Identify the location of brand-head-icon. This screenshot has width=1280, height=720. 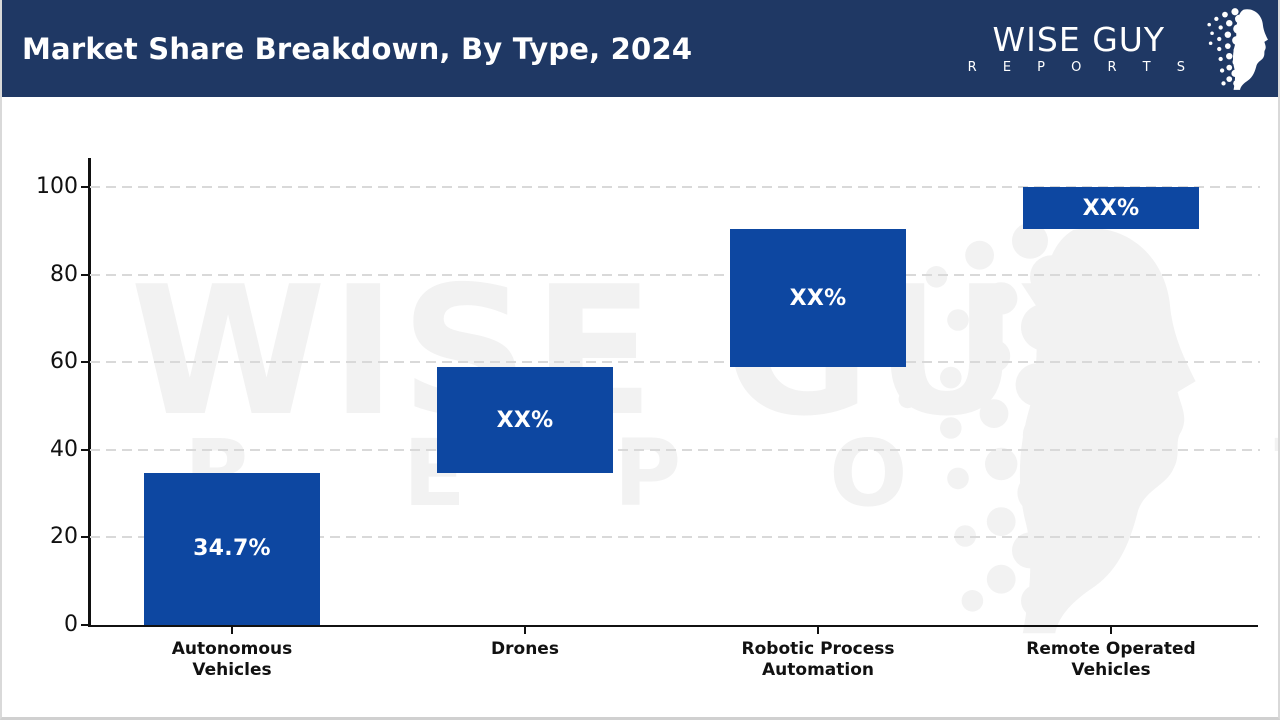
(1237, 49).